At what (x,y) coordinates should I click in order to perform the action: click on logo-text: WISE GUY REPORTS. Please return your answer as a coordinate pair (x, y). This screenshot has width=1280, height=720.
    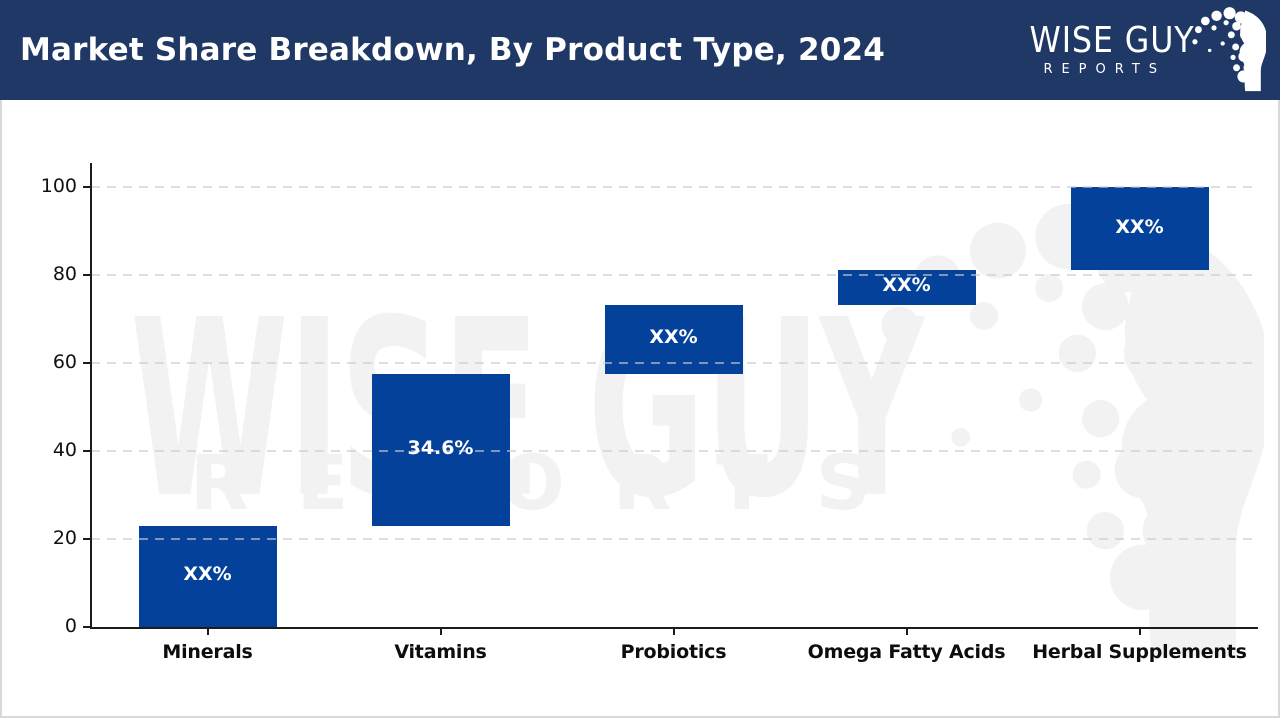
    Looking at the image, I should click on (1101, 49).